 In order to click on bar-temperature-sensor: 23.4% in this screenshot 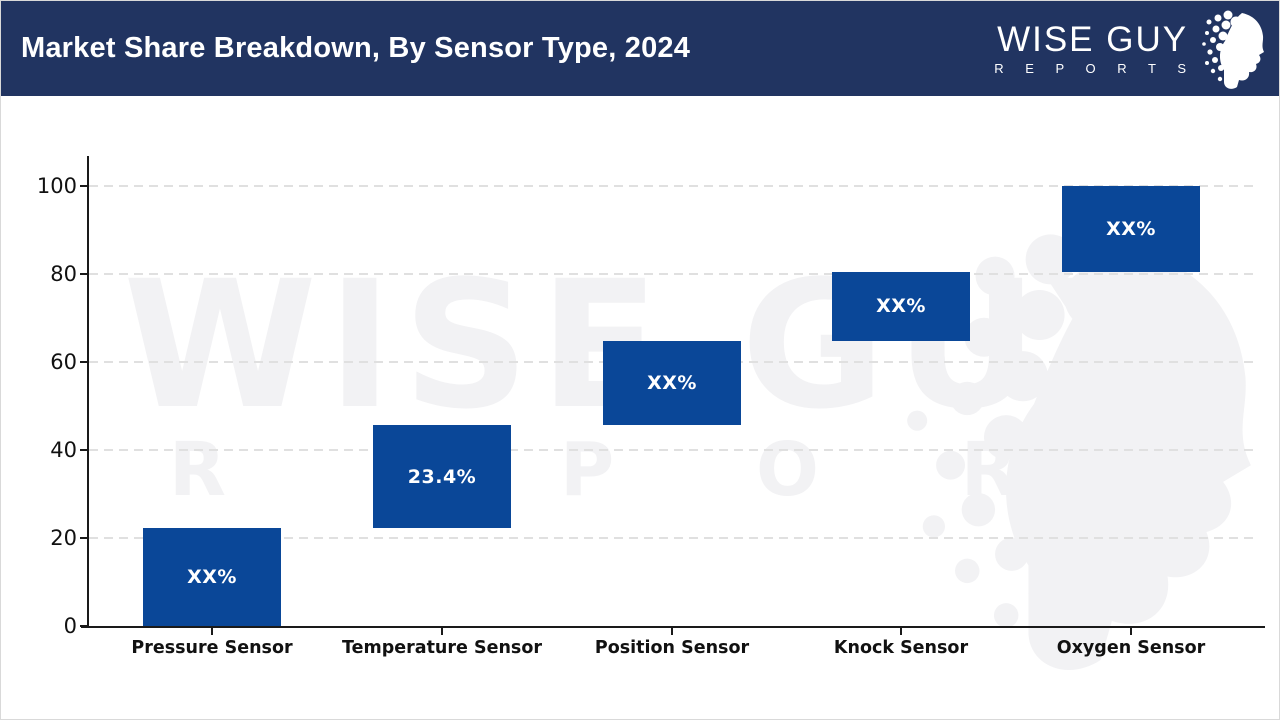, I will do `click(442, 477)`.